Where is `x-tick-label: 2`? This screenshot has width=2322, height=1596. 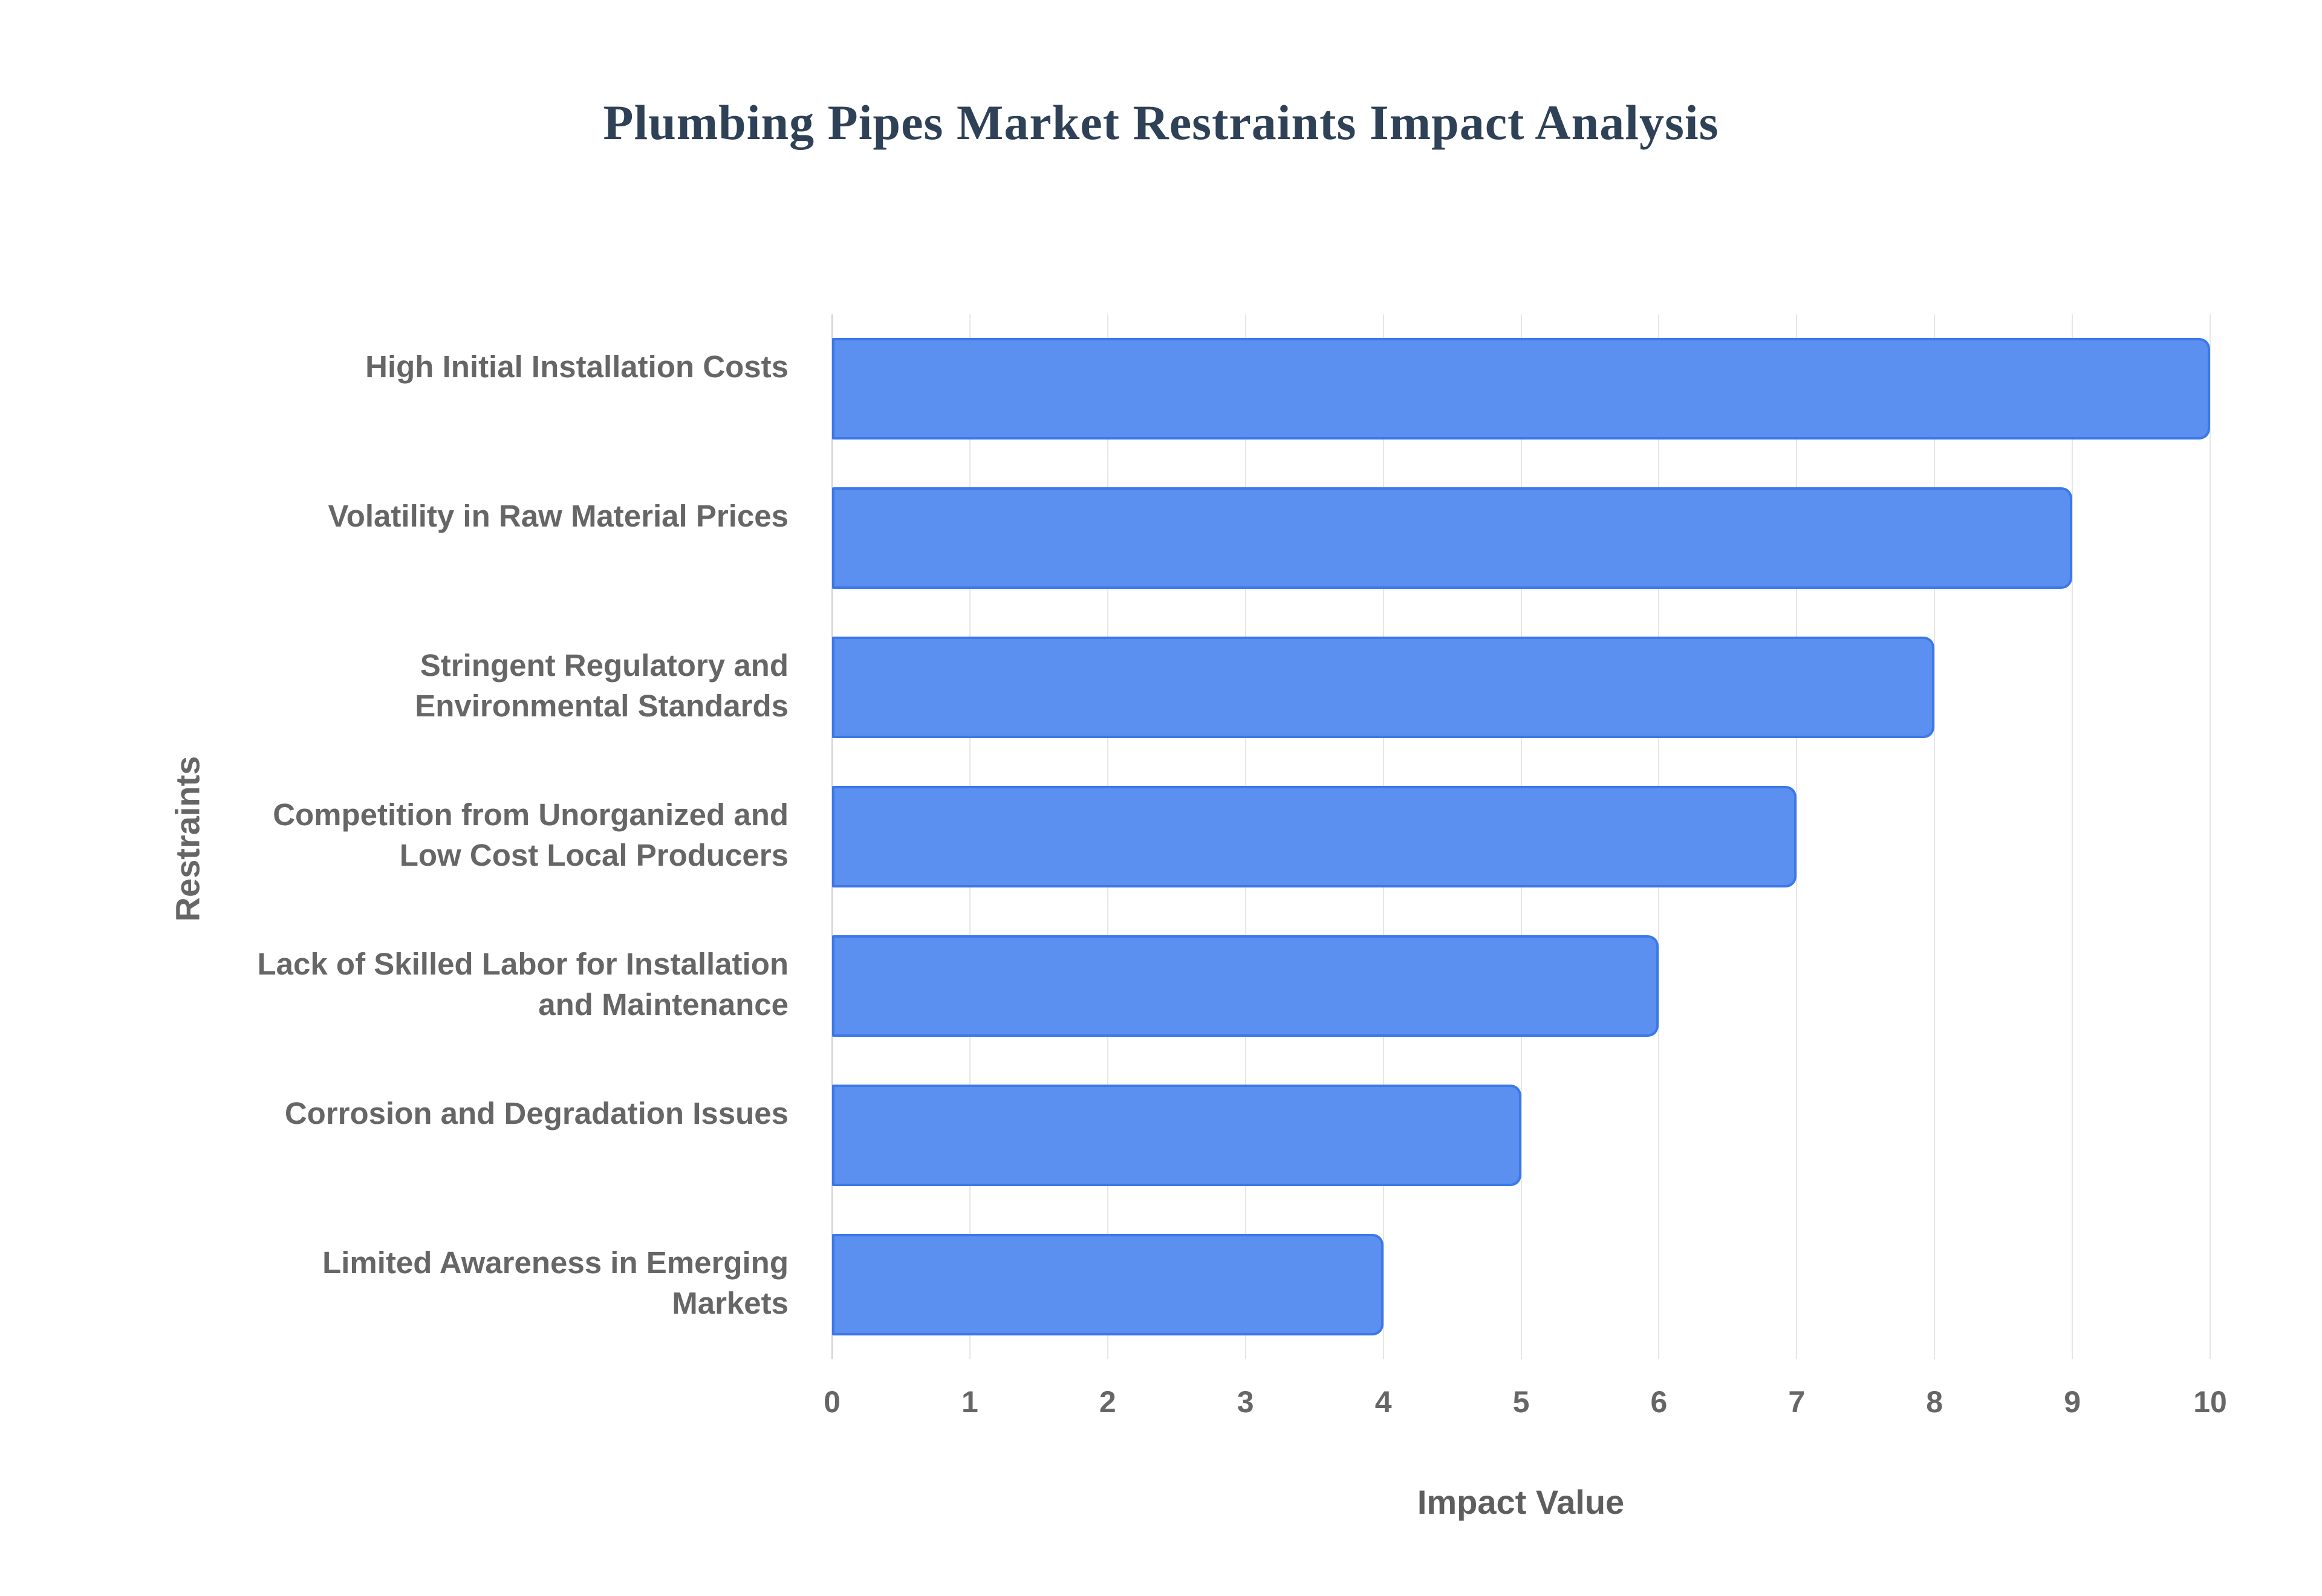 x-tick-label: 2 is located at coordinates (1107, 1402).